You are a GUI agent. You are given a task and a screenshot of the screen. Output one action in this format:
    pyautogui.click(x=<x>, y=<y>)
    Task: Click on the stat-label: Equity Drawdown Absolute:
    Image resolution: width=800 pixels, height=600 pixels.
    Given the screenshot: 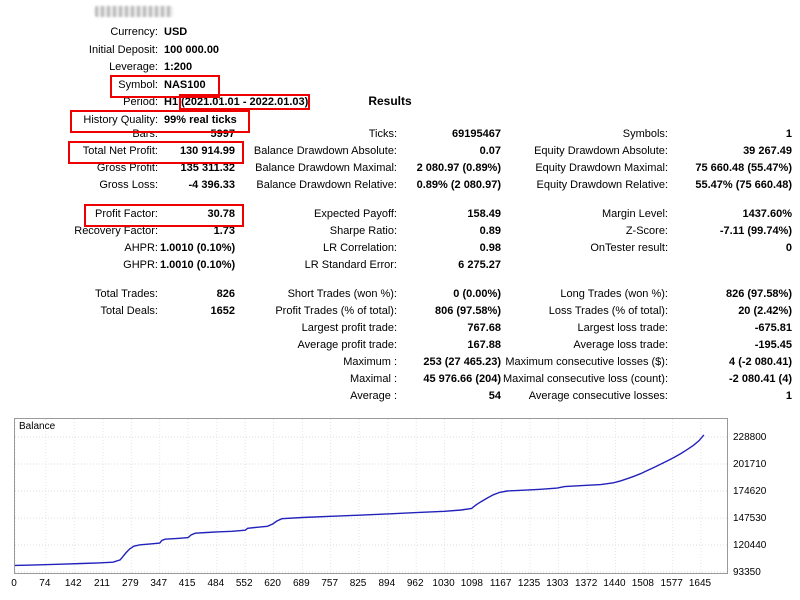 What is the action you would take?
    pyautogui.click(x=601, y=151)
    